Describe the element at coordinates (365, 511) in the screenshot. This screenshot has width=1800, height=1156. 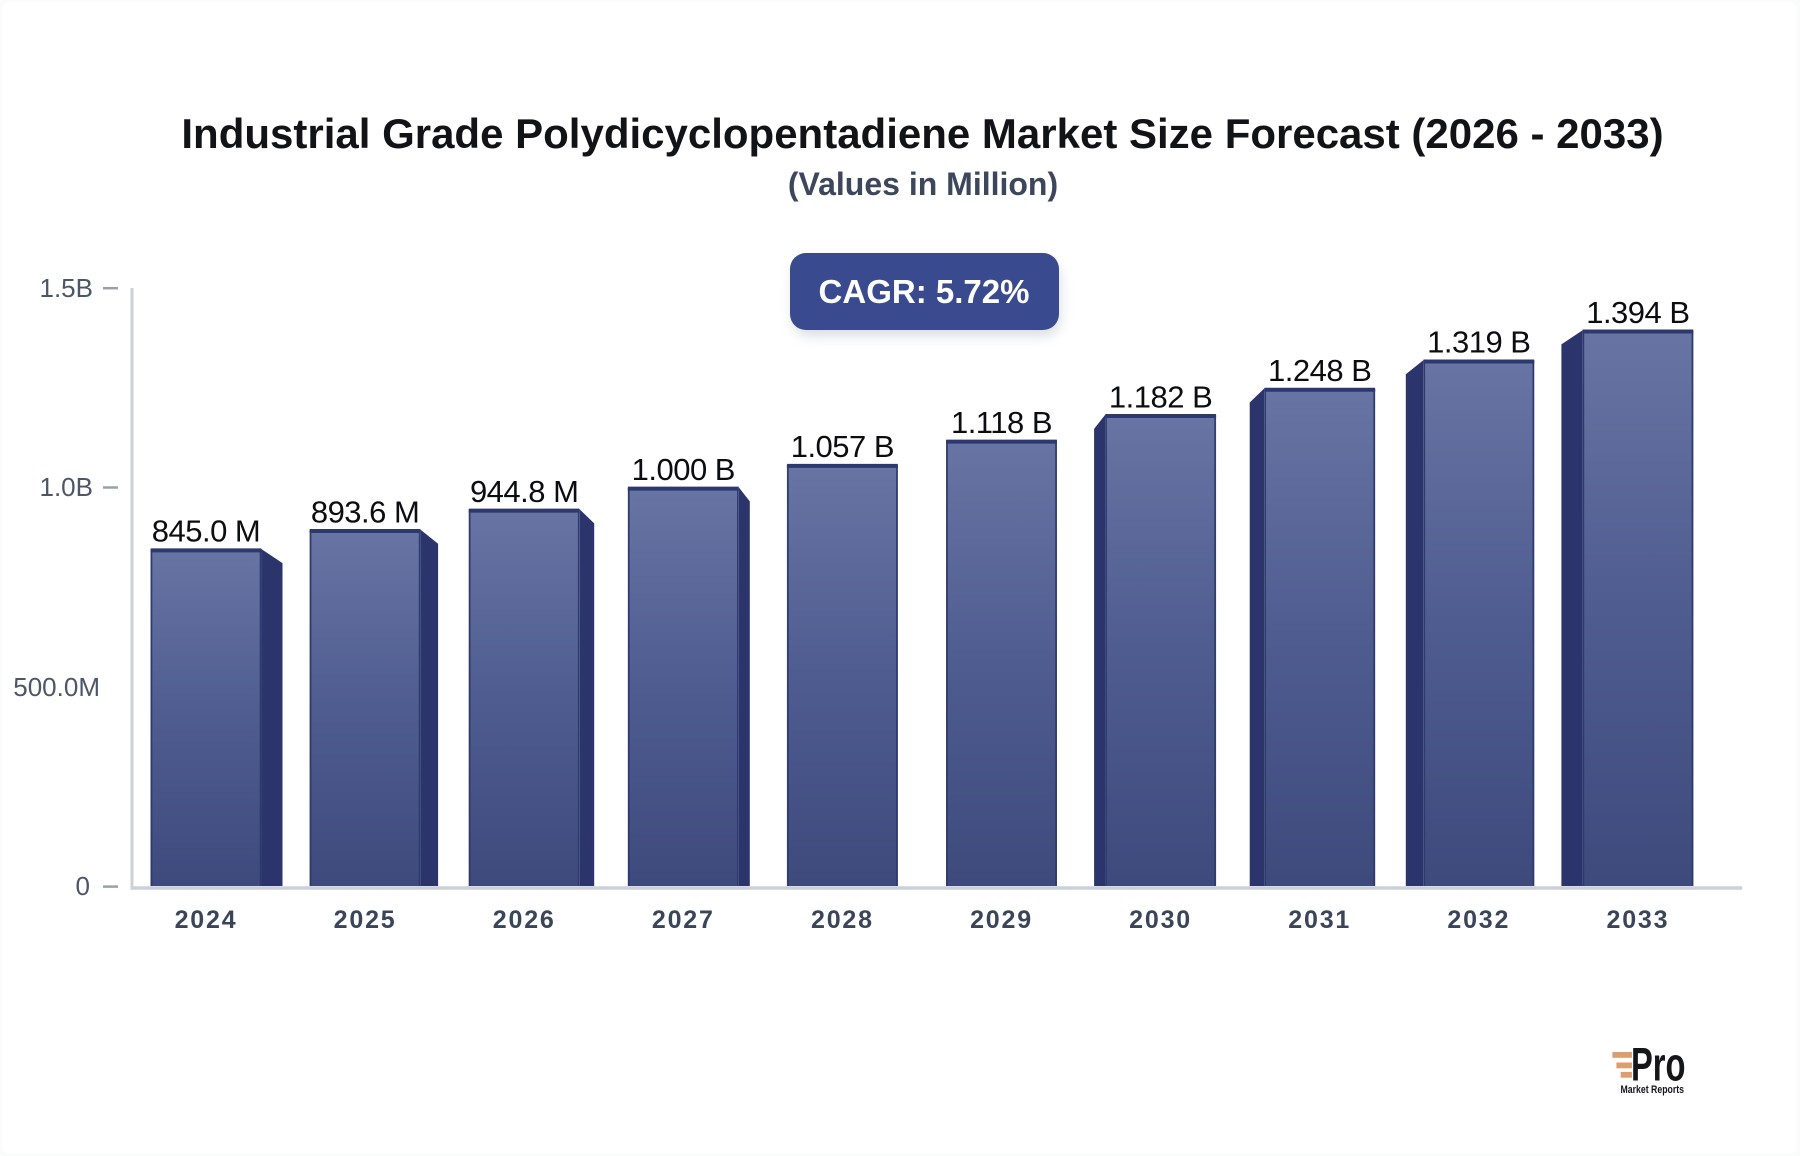
I see `svg-text: 893.6 M` at that location.